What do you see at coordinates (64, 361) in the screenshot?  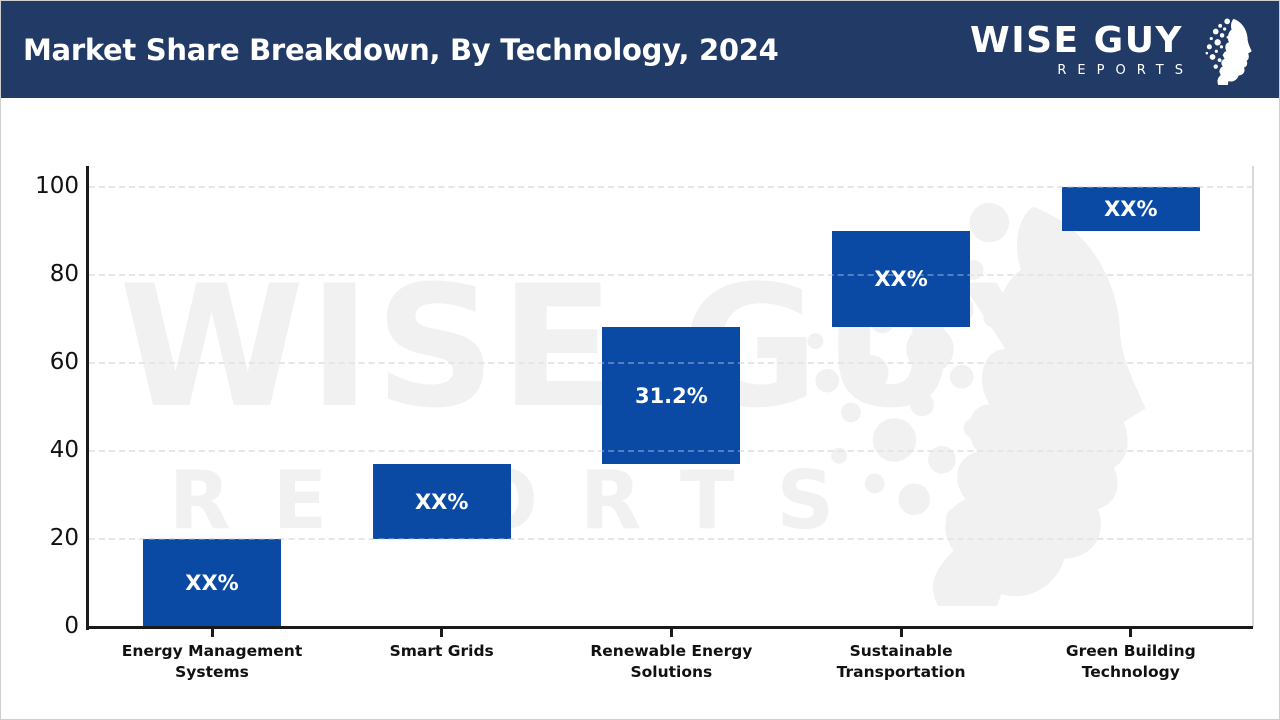 I see `y-tick-label: 60` at bounding box center [64, 361].